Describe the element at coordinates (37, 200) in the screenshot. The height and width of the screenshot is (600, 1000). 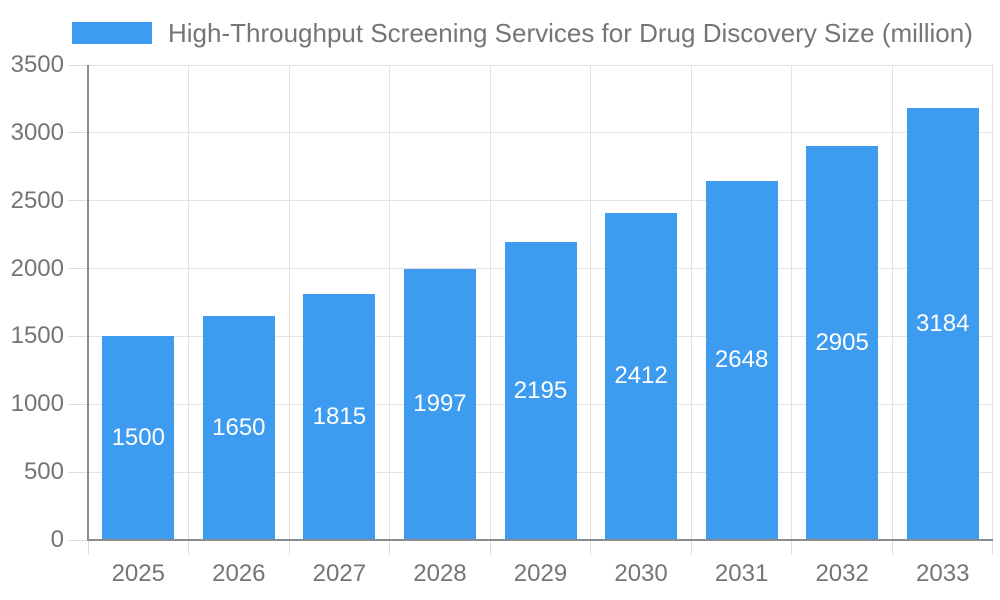
I see `y-axis-tick-label: 2500` at that location.